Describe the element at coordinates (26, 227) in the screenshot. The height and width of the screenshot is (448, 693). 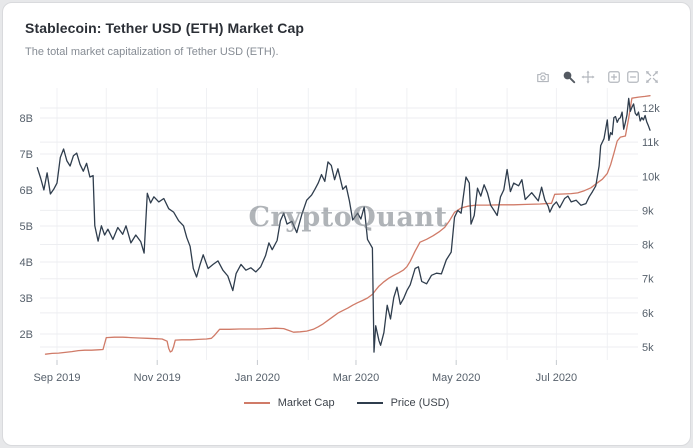
I see `y-left-tick-label: 5B` at that location.